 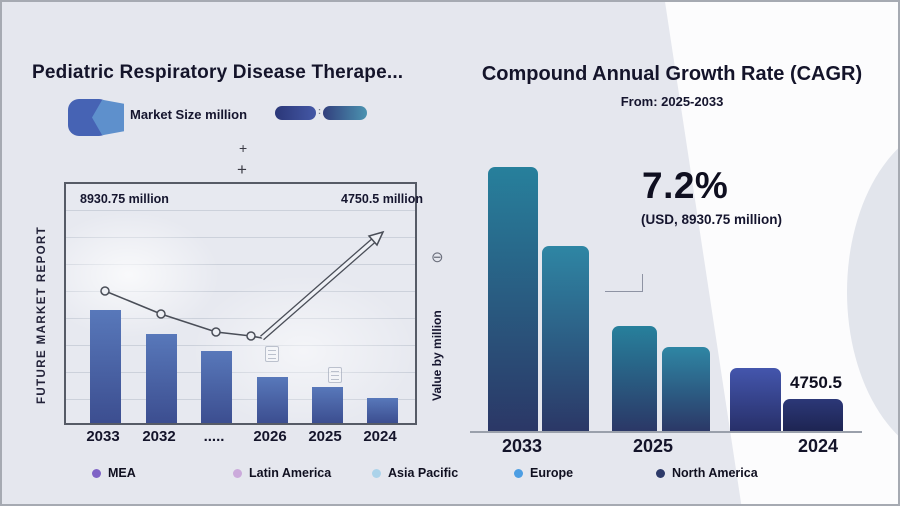 What do you see at coordinates (189, 114) in the screenshot?
I see `market-size-label: Market Size million` at bounding box center [189, 114].